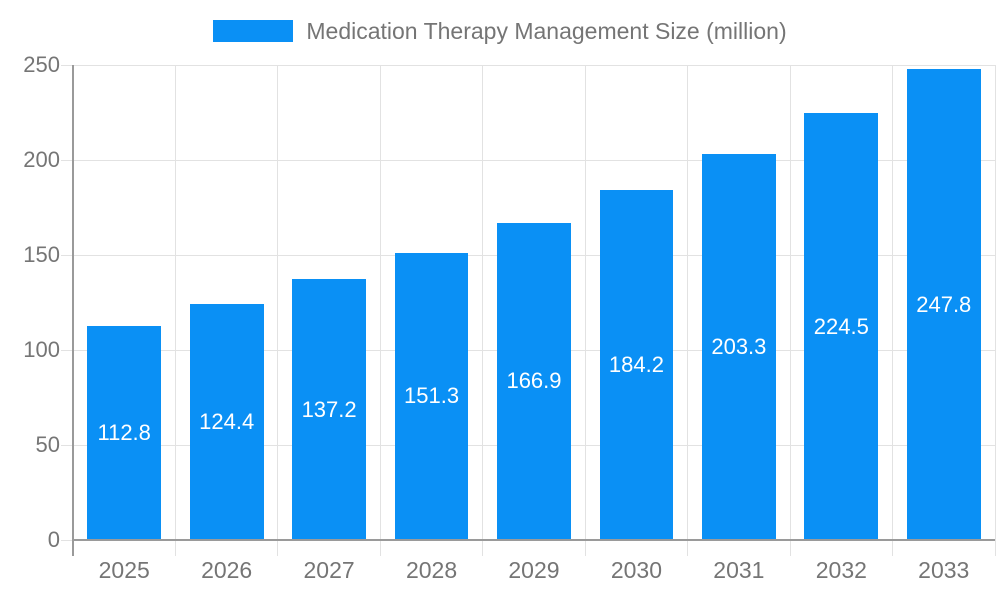 This screenshot has height=600, width=1000. I want to click on x-axis-tick-label: 2026, so click(227, 570).